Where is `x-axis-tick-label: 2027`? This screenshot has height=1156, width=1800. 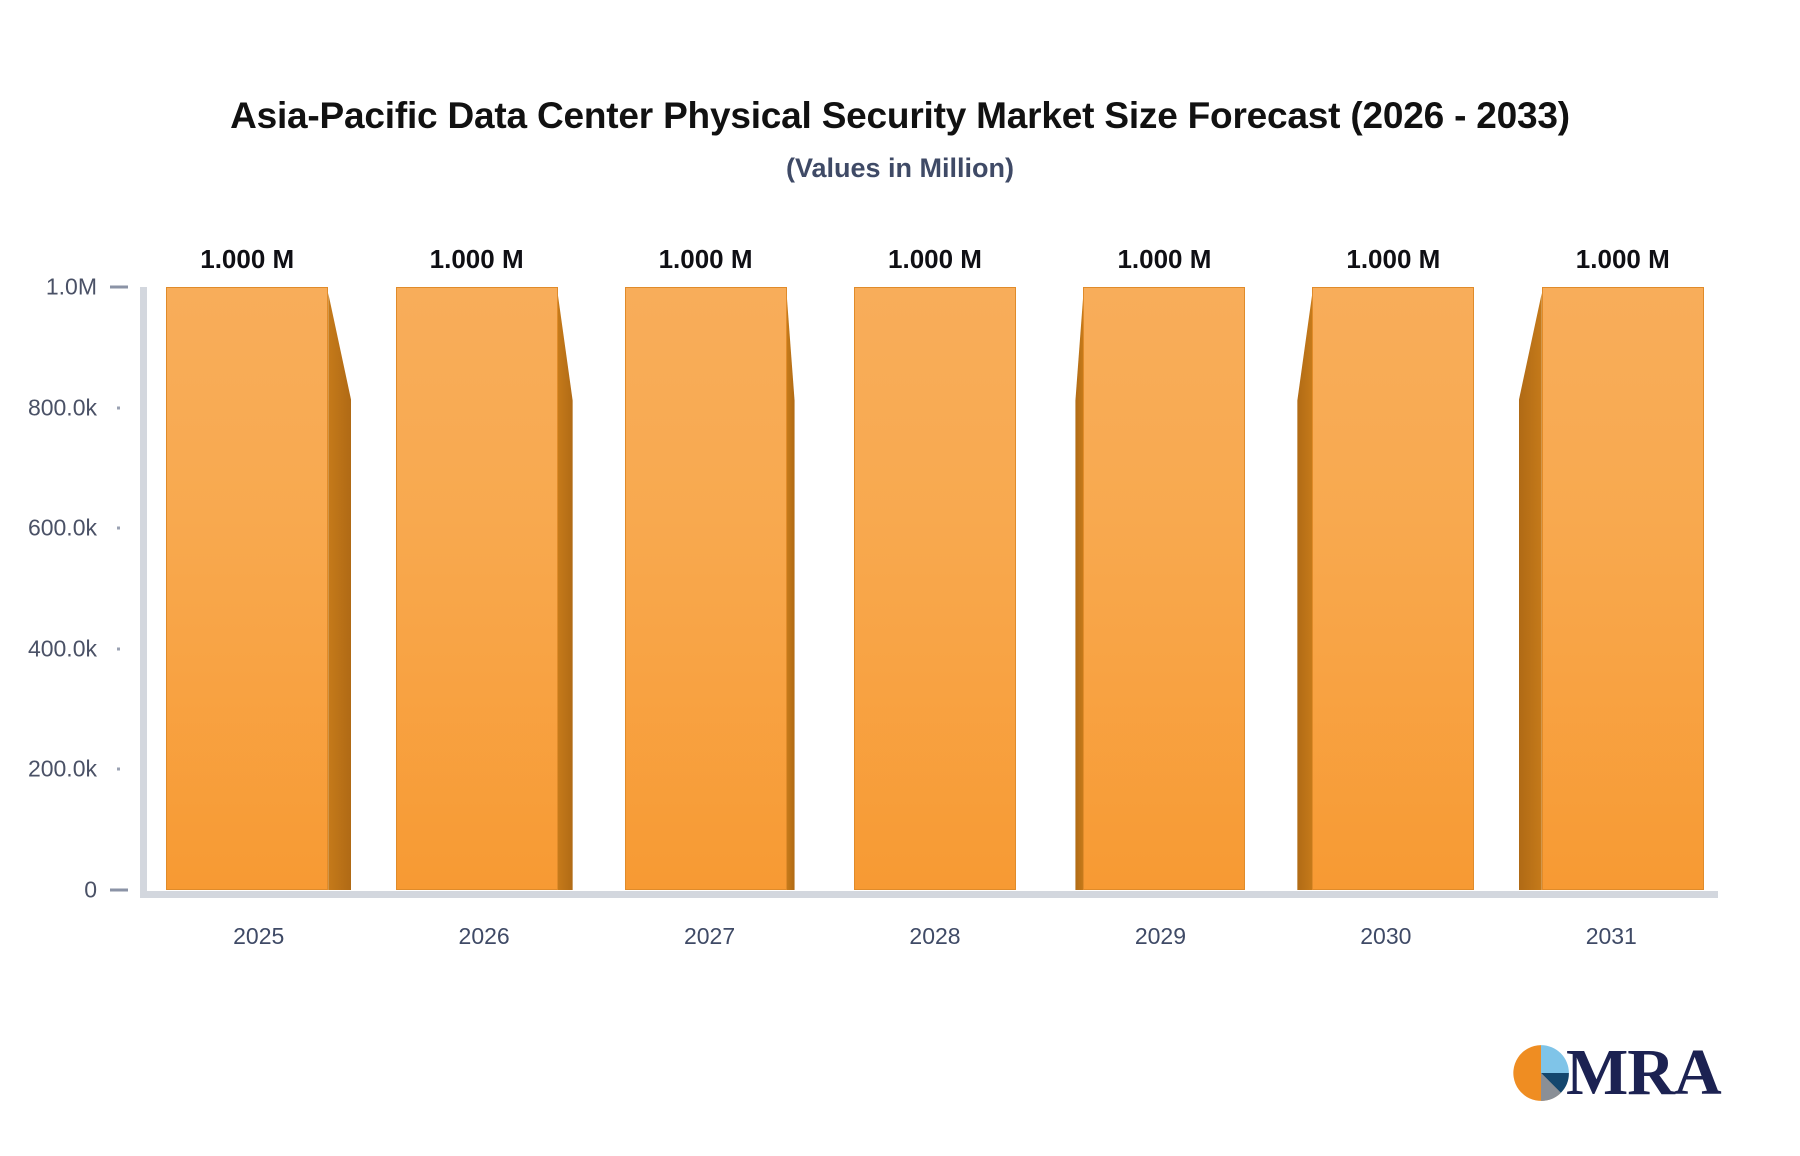 x-axis-tick-label: 2027 is located at coordinates (709, 936).